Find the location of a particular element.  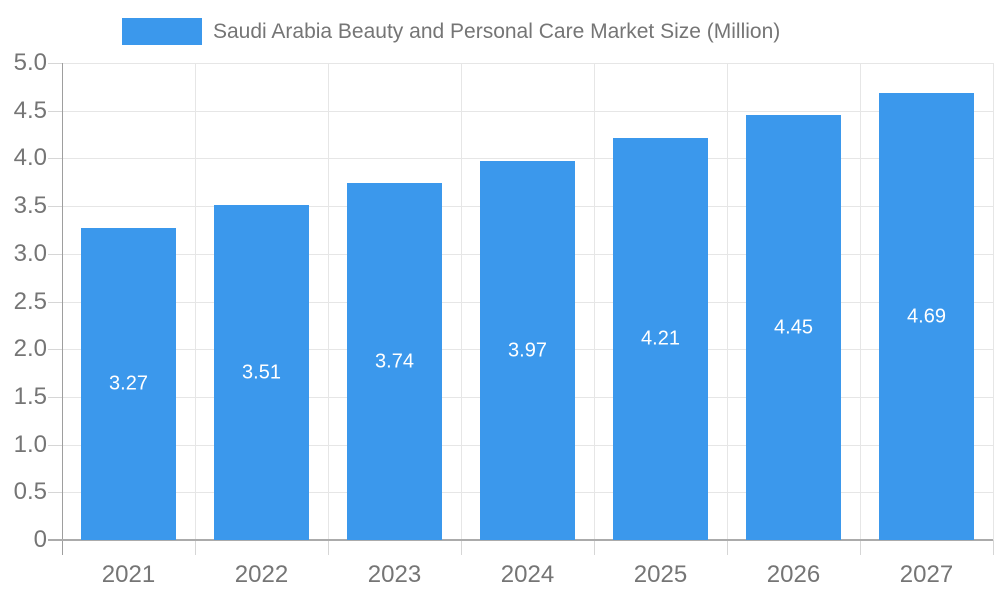

y-tick-label: 0 is located at coordinates (40, 539).